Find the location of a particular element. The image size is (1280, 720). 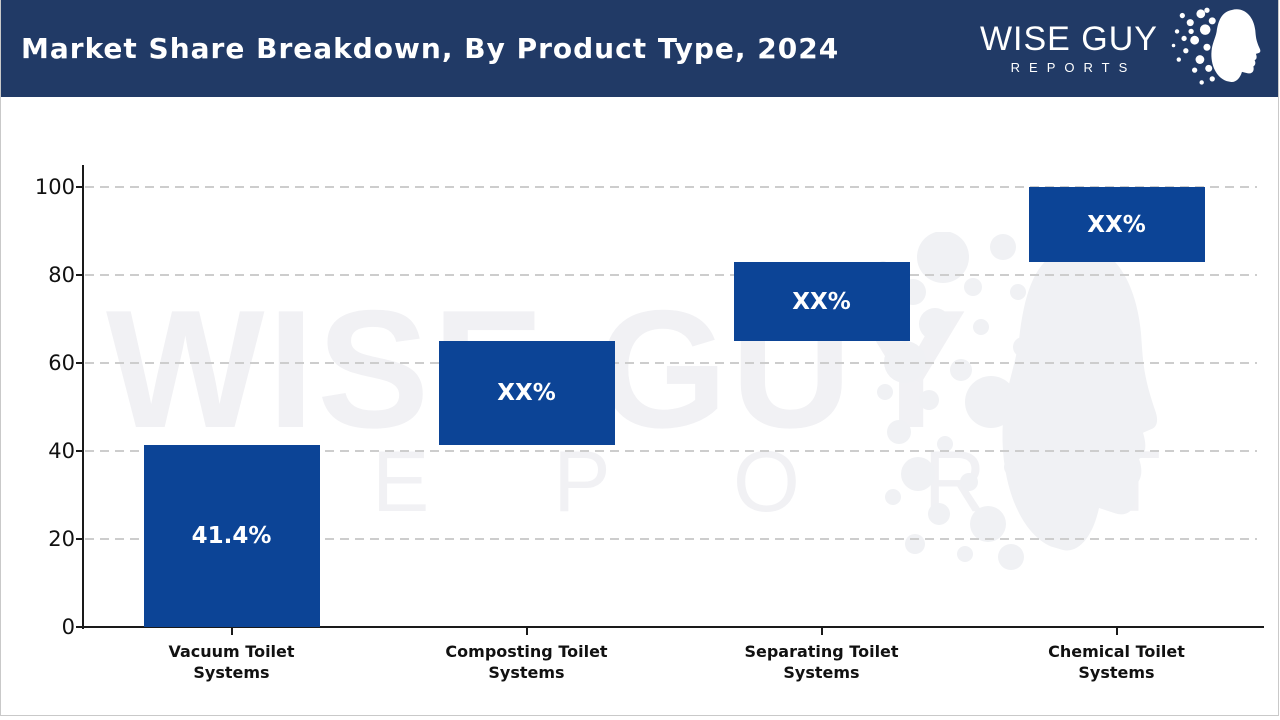

y-axis-tick-label: 80 is located at coordinates (61, 275).